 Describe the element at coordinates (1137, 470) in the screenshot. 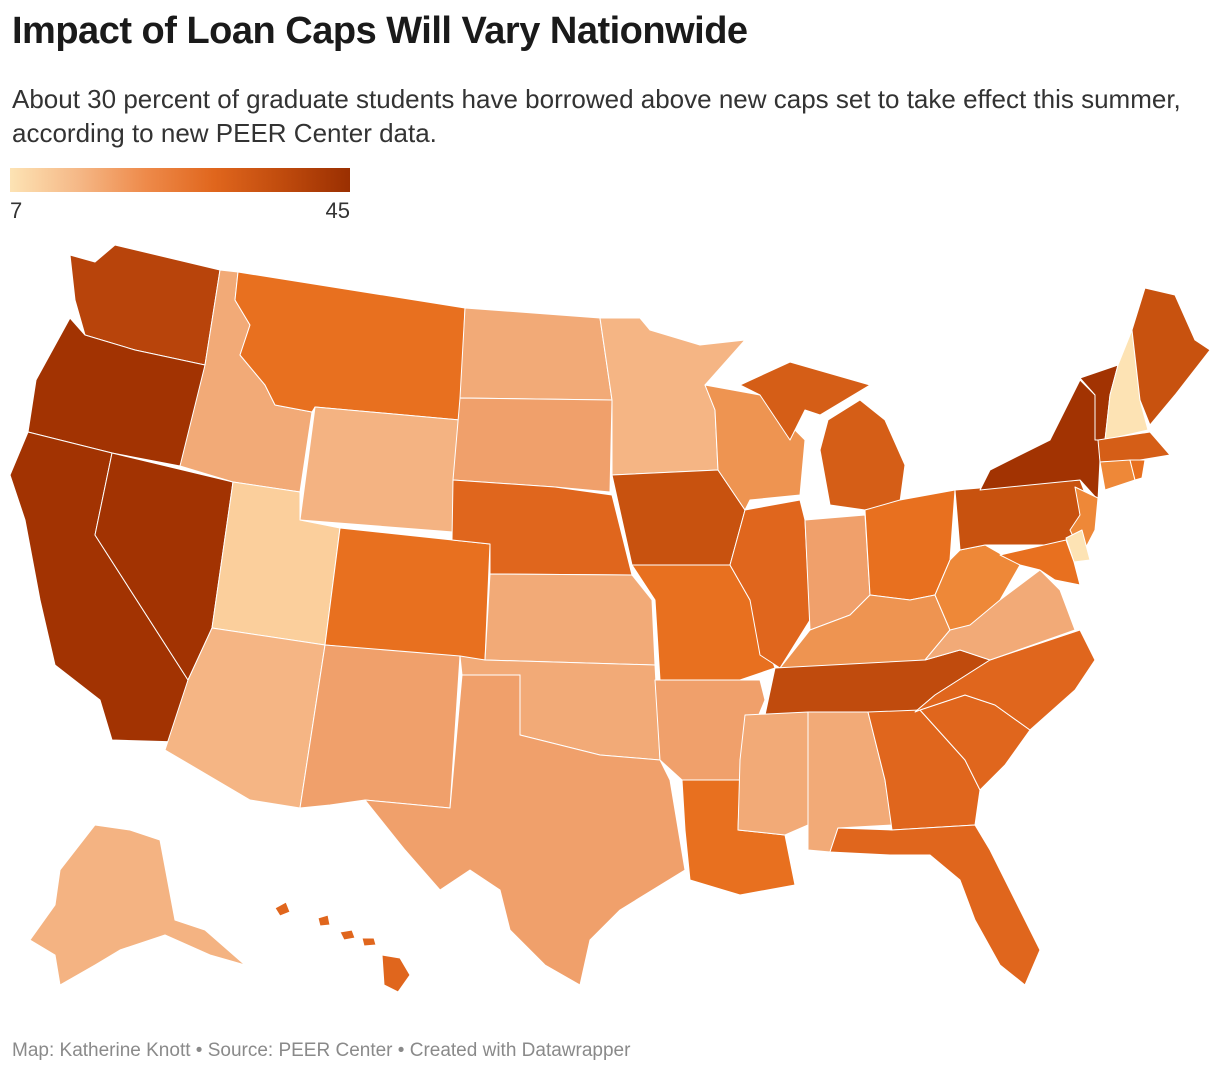

I see `state-ri` at that location.